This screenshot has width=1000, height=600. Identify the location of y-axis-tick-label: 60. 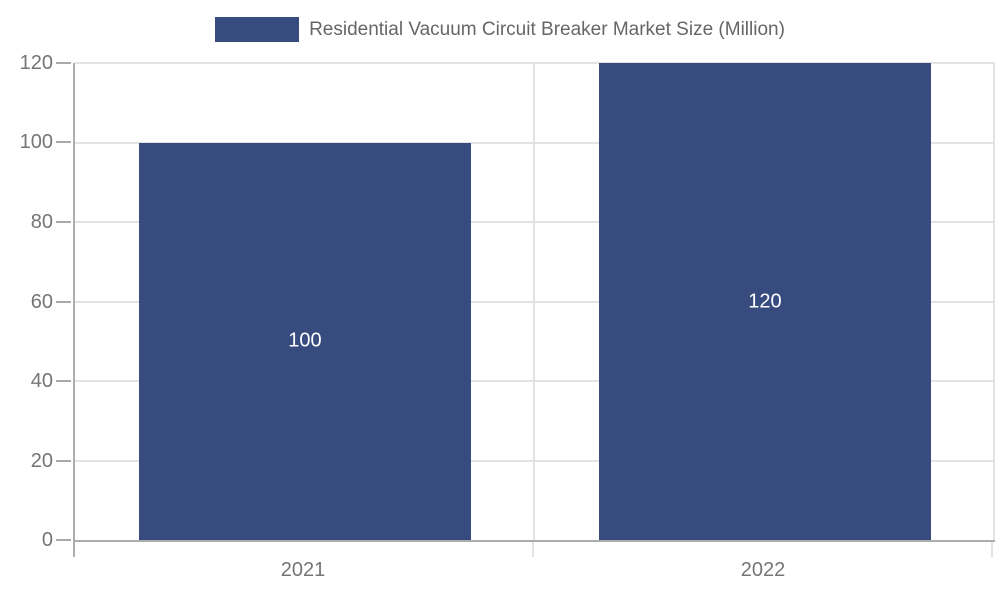
(41, 301).